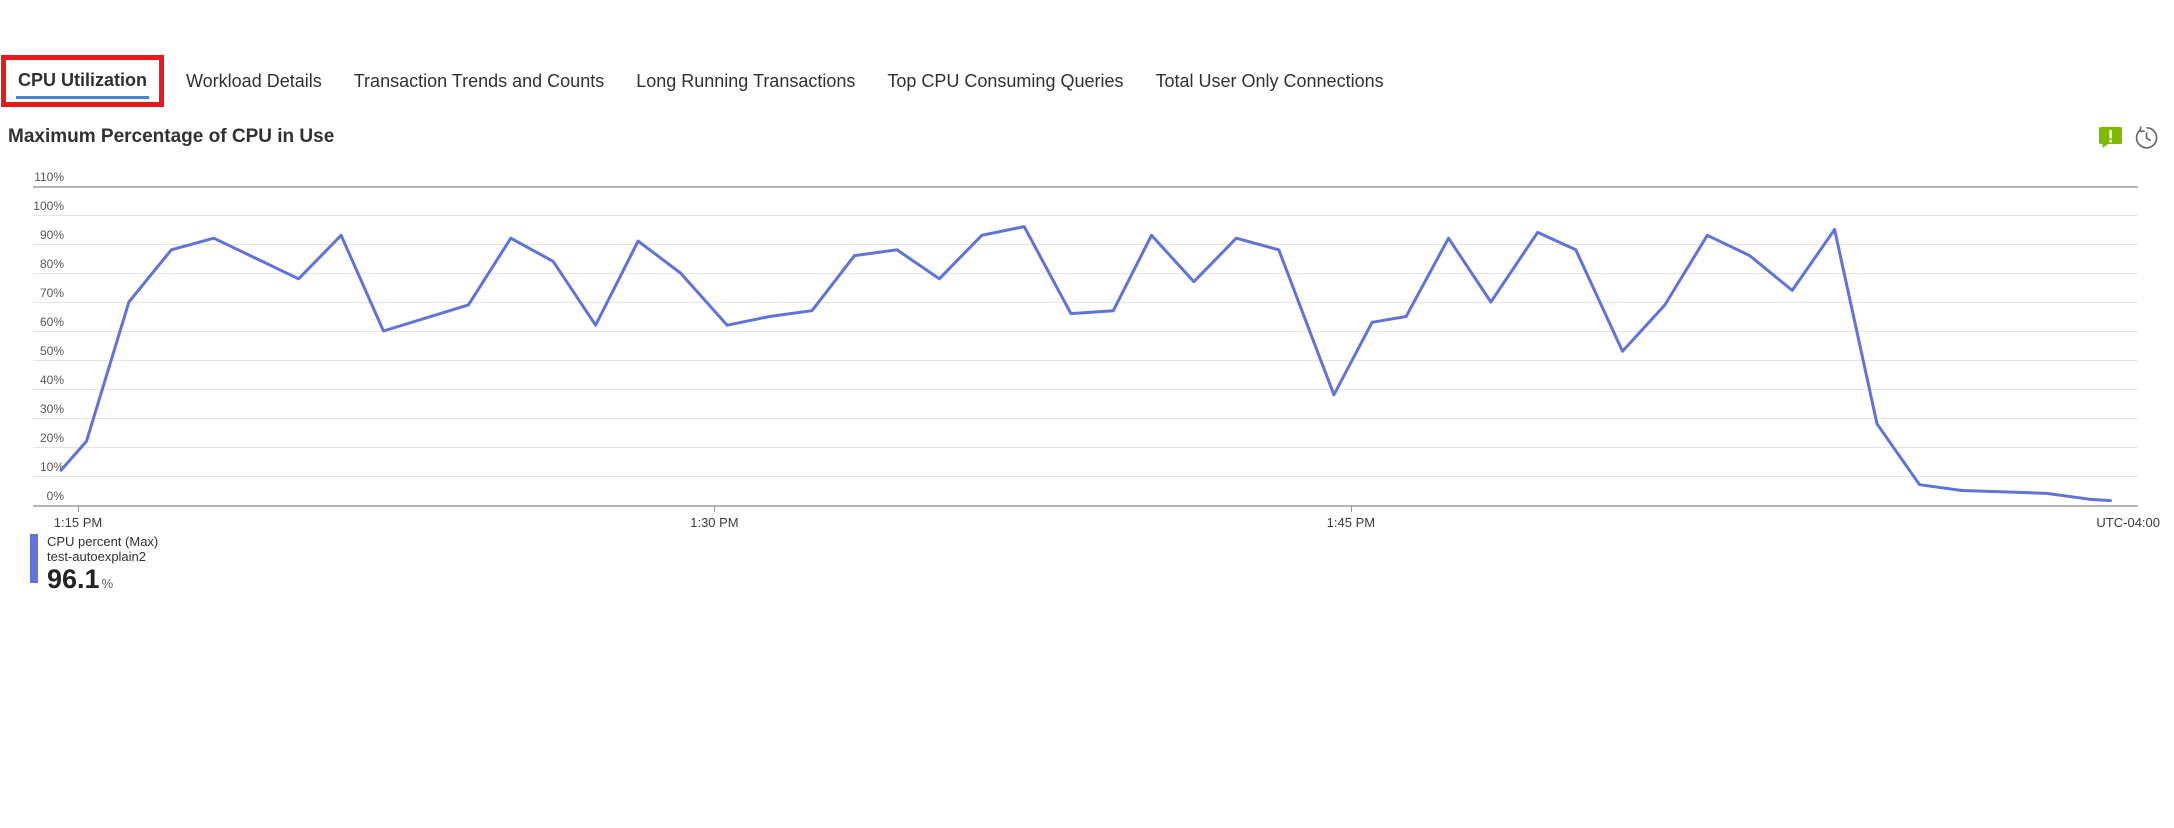 This screenshot has width=2174, height=828. Describe the element at coordinates (51, 409) in the screenshot. I see `y-axis-label: 30%` at that location.